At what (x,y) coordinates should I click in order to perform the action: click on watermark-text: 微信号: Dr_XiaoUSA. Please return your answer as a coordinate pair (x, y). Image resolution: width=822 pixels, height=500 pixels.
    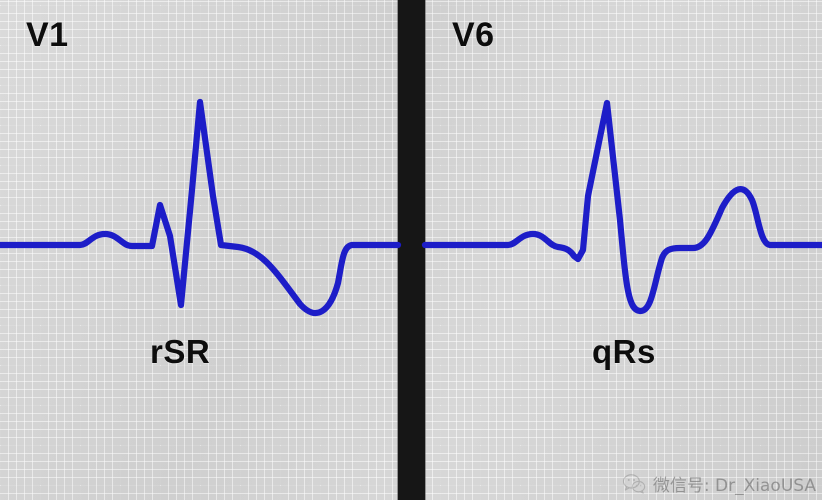
    Looking at the image, I should click on (734, 486).